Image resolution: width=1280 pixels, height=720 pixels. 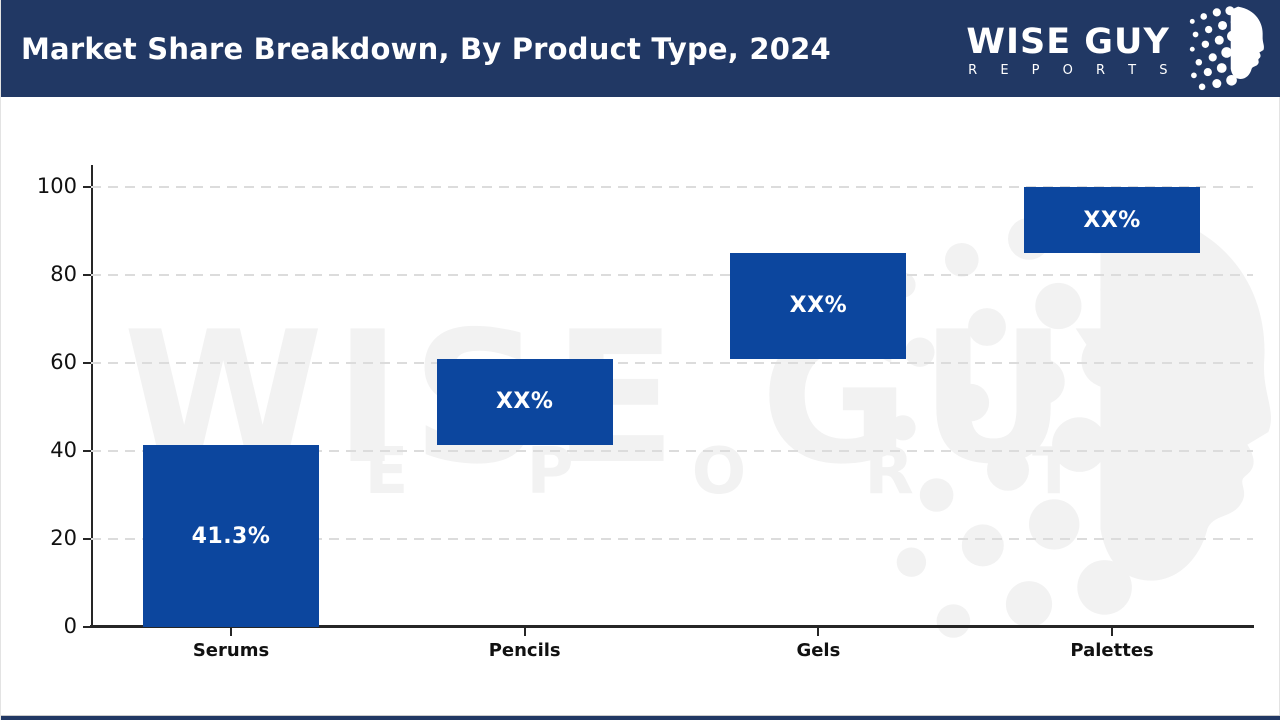 What do you see at coordinates (818, 650) in the screenshot?
I see `x-tick-label-gels: Gels` at bounding box center [818, 650].